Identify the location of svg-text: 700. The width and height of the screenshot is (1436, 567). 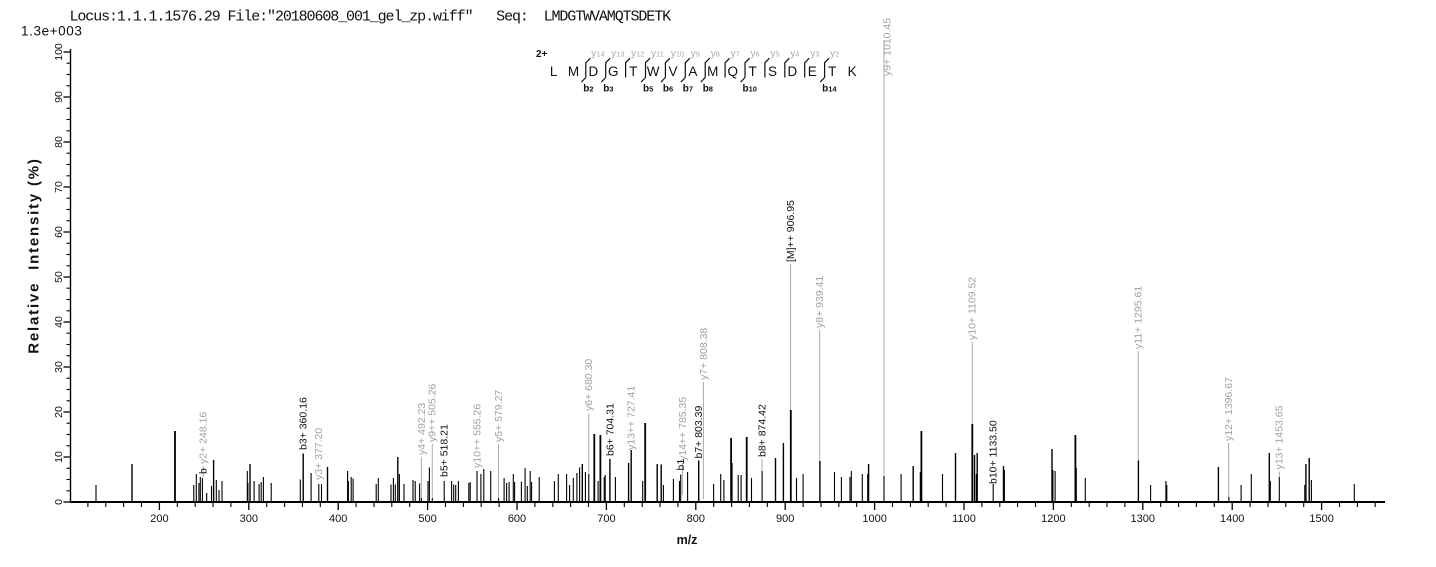
(606, 519).